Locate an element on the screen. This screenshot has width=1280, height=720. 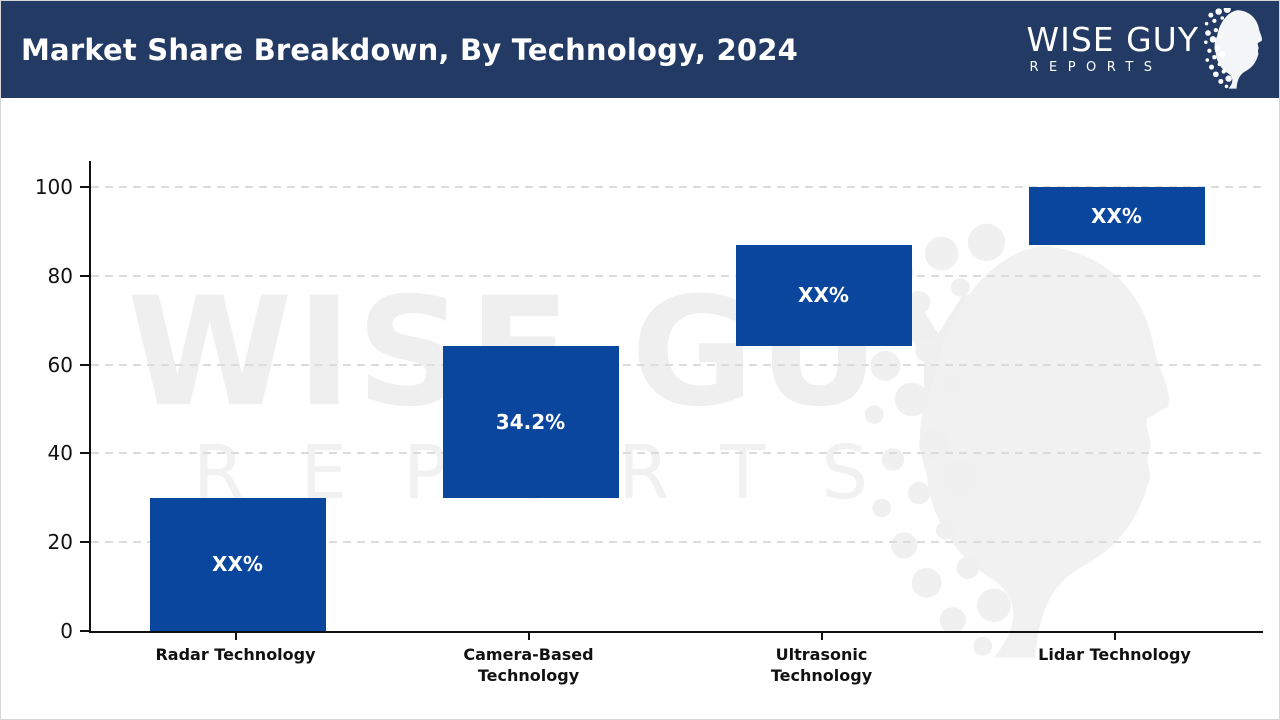
brand-logo: WISE GUY REPORTS is located at coordinates (1145, 49).